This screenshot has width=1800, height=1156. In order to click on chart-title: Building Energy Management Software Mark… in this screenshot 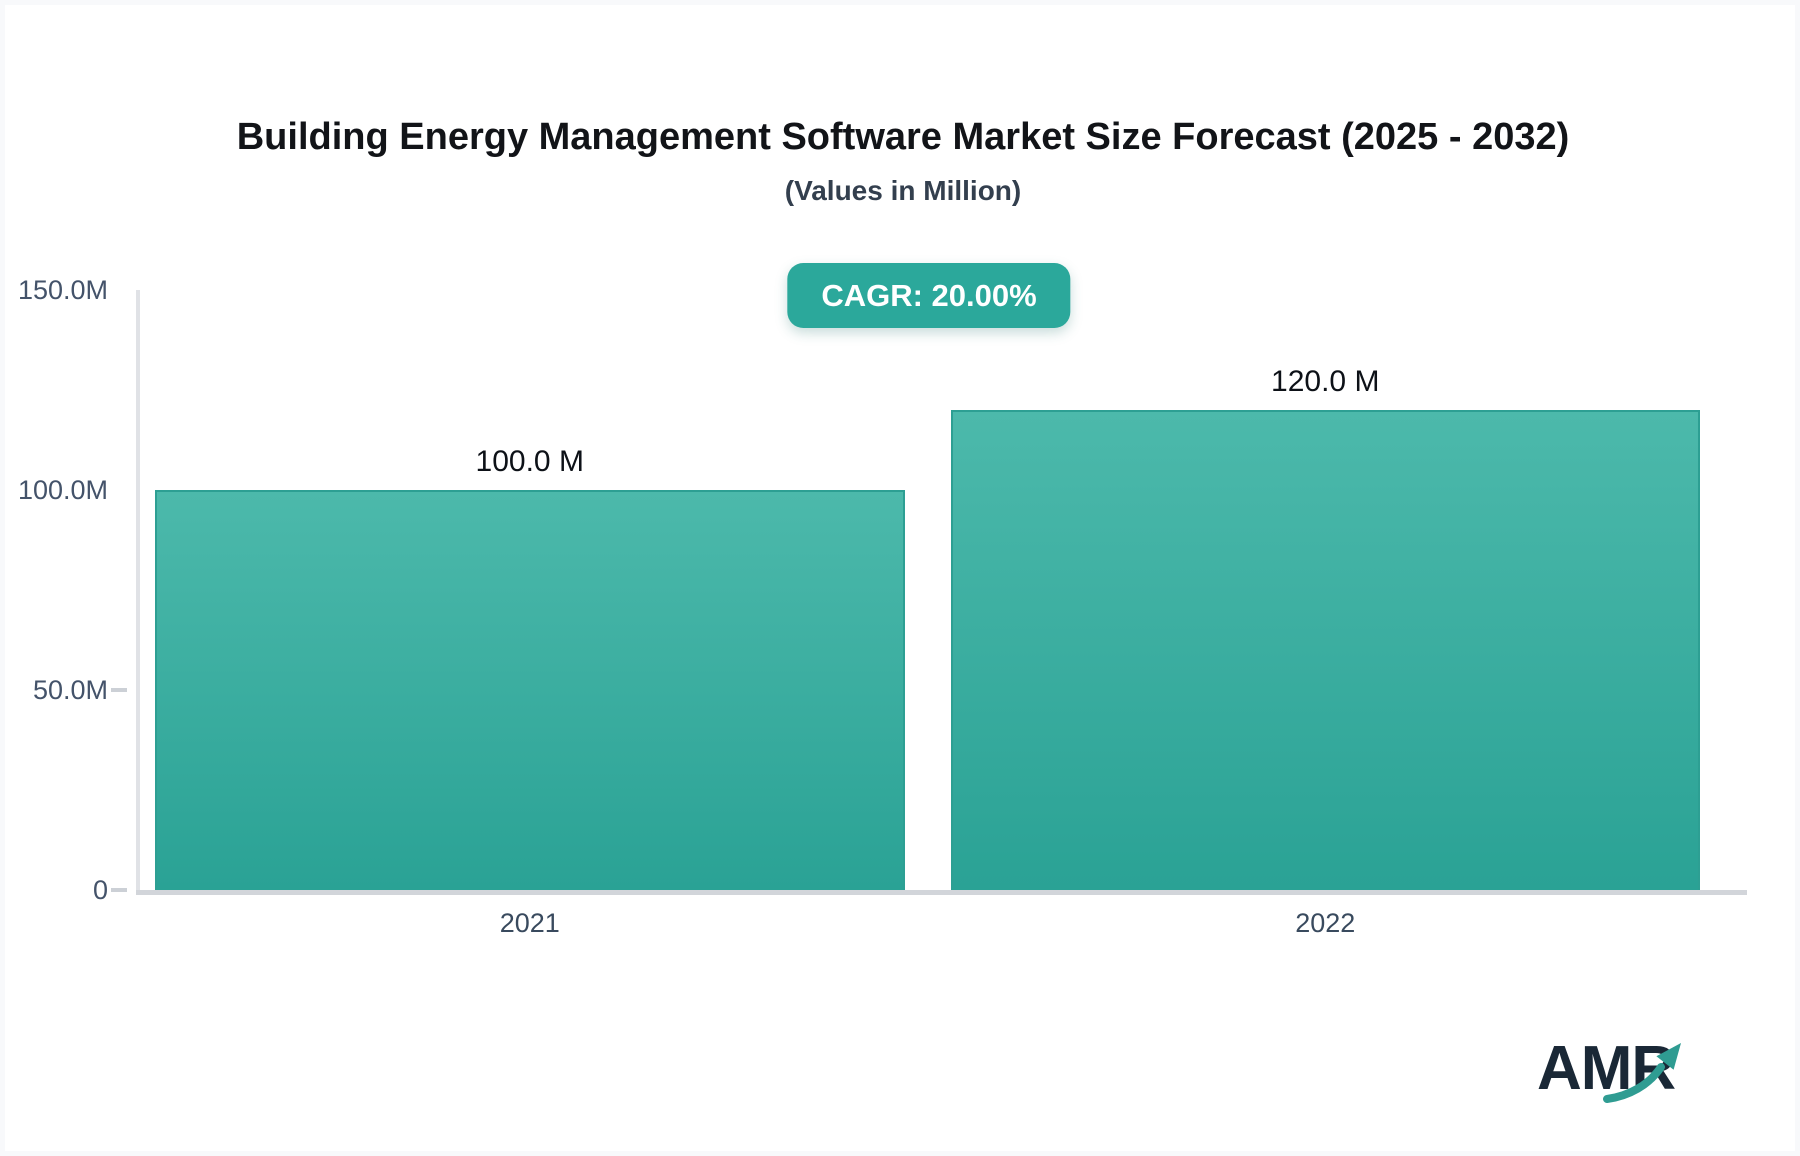, I will do `click(903, 137)`.